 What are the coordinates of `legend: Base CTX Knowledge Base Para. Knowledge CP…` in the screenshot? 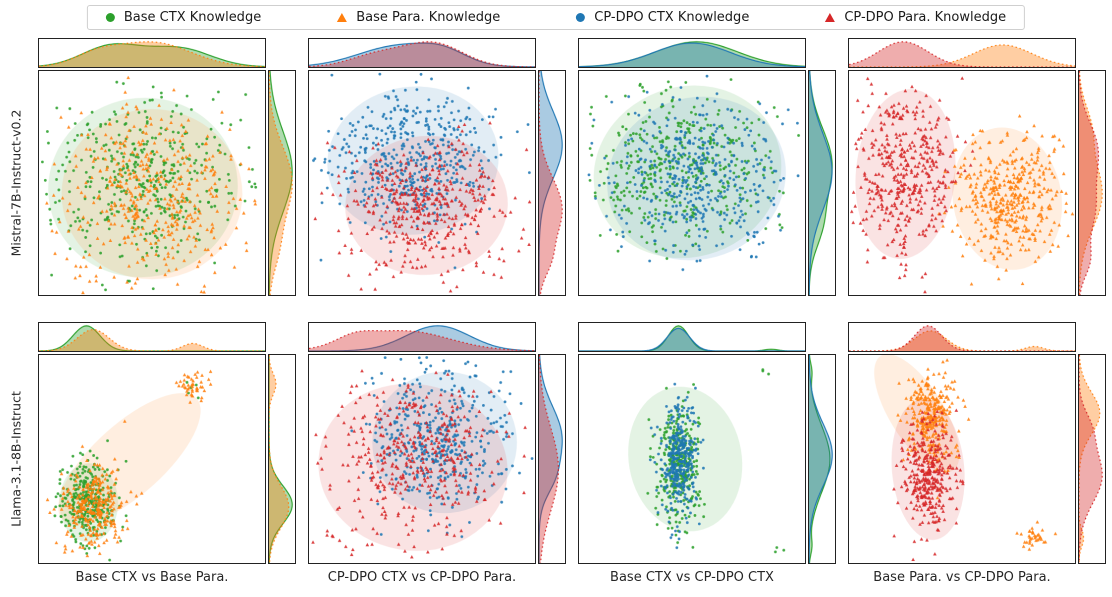 It's located at (556, 17).